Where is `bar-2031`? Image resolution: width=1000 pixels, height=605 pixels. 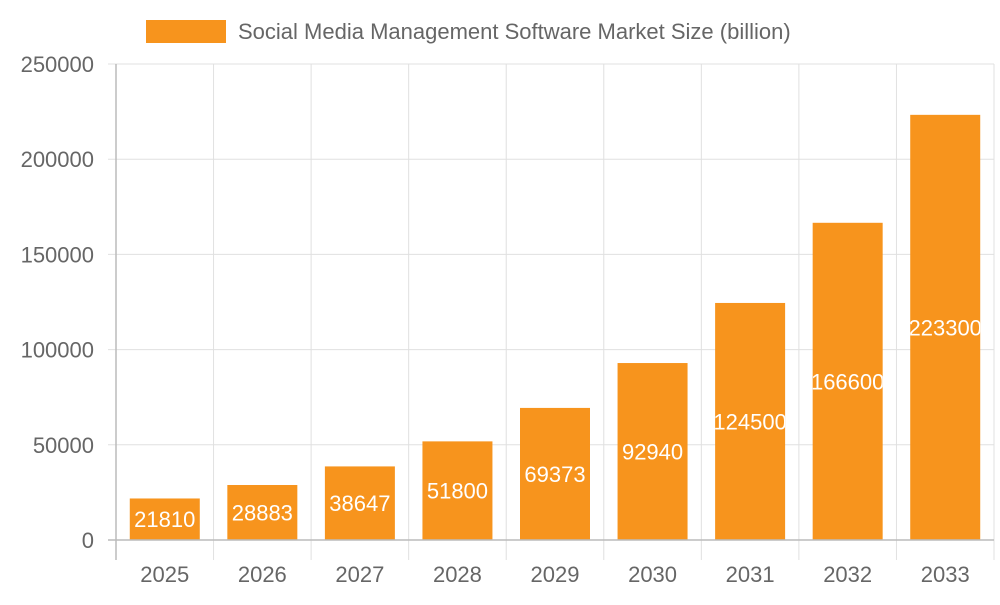
bar-2031 is located at coordinates (750, 421).